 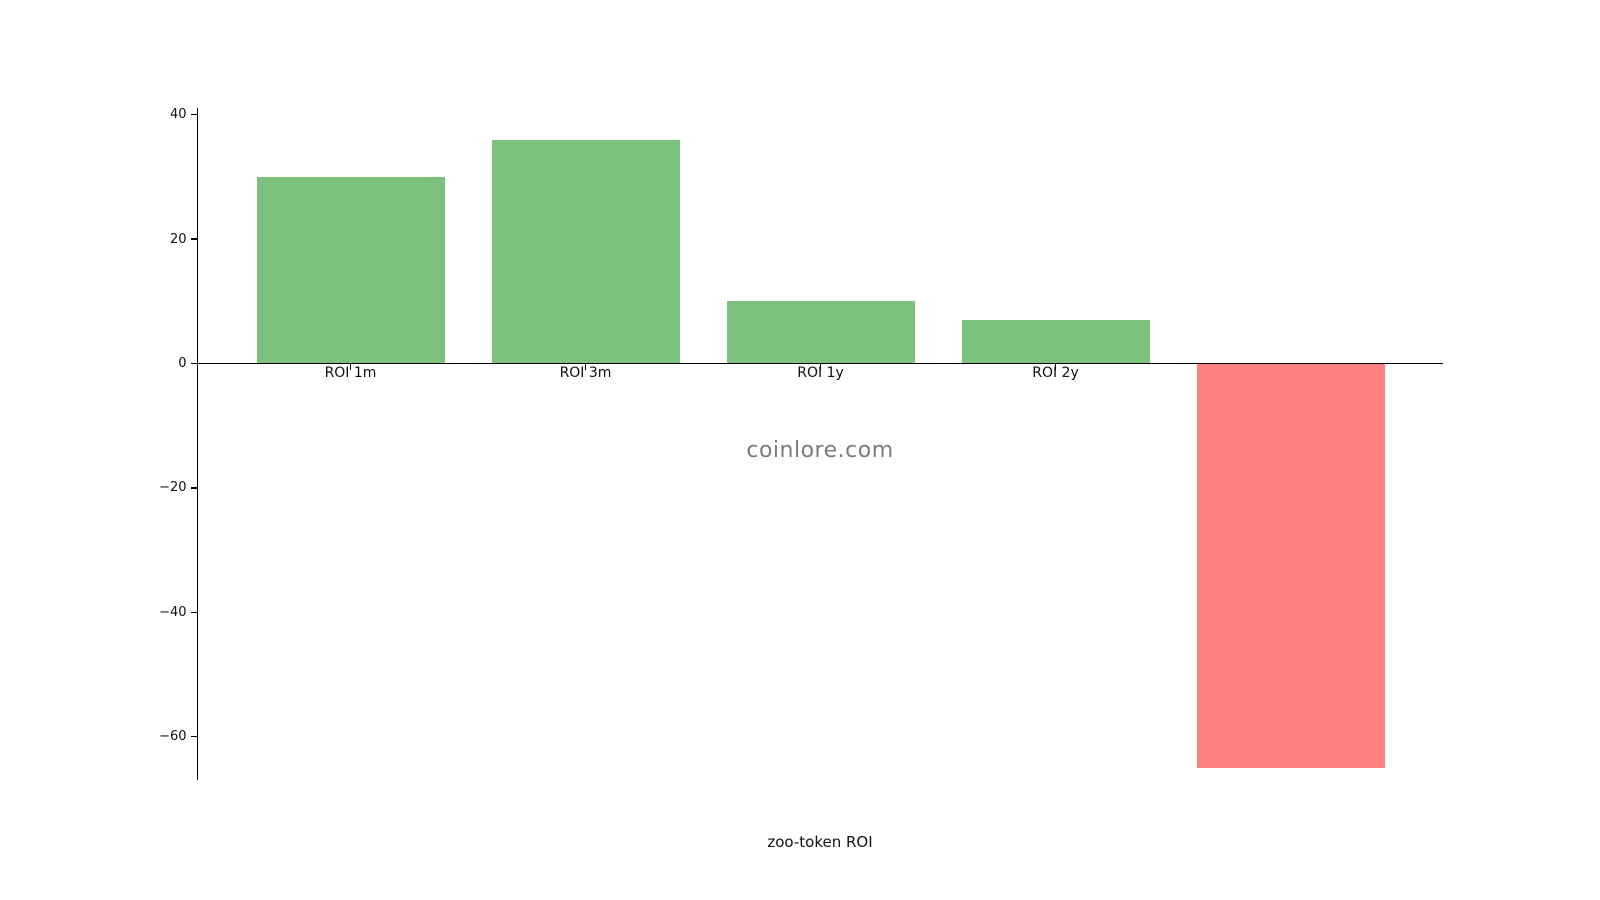 What do you see at coordinates (182, 363) in the screenshot?
I see `y-tick-label: 0` at bounding box center [182, 363].